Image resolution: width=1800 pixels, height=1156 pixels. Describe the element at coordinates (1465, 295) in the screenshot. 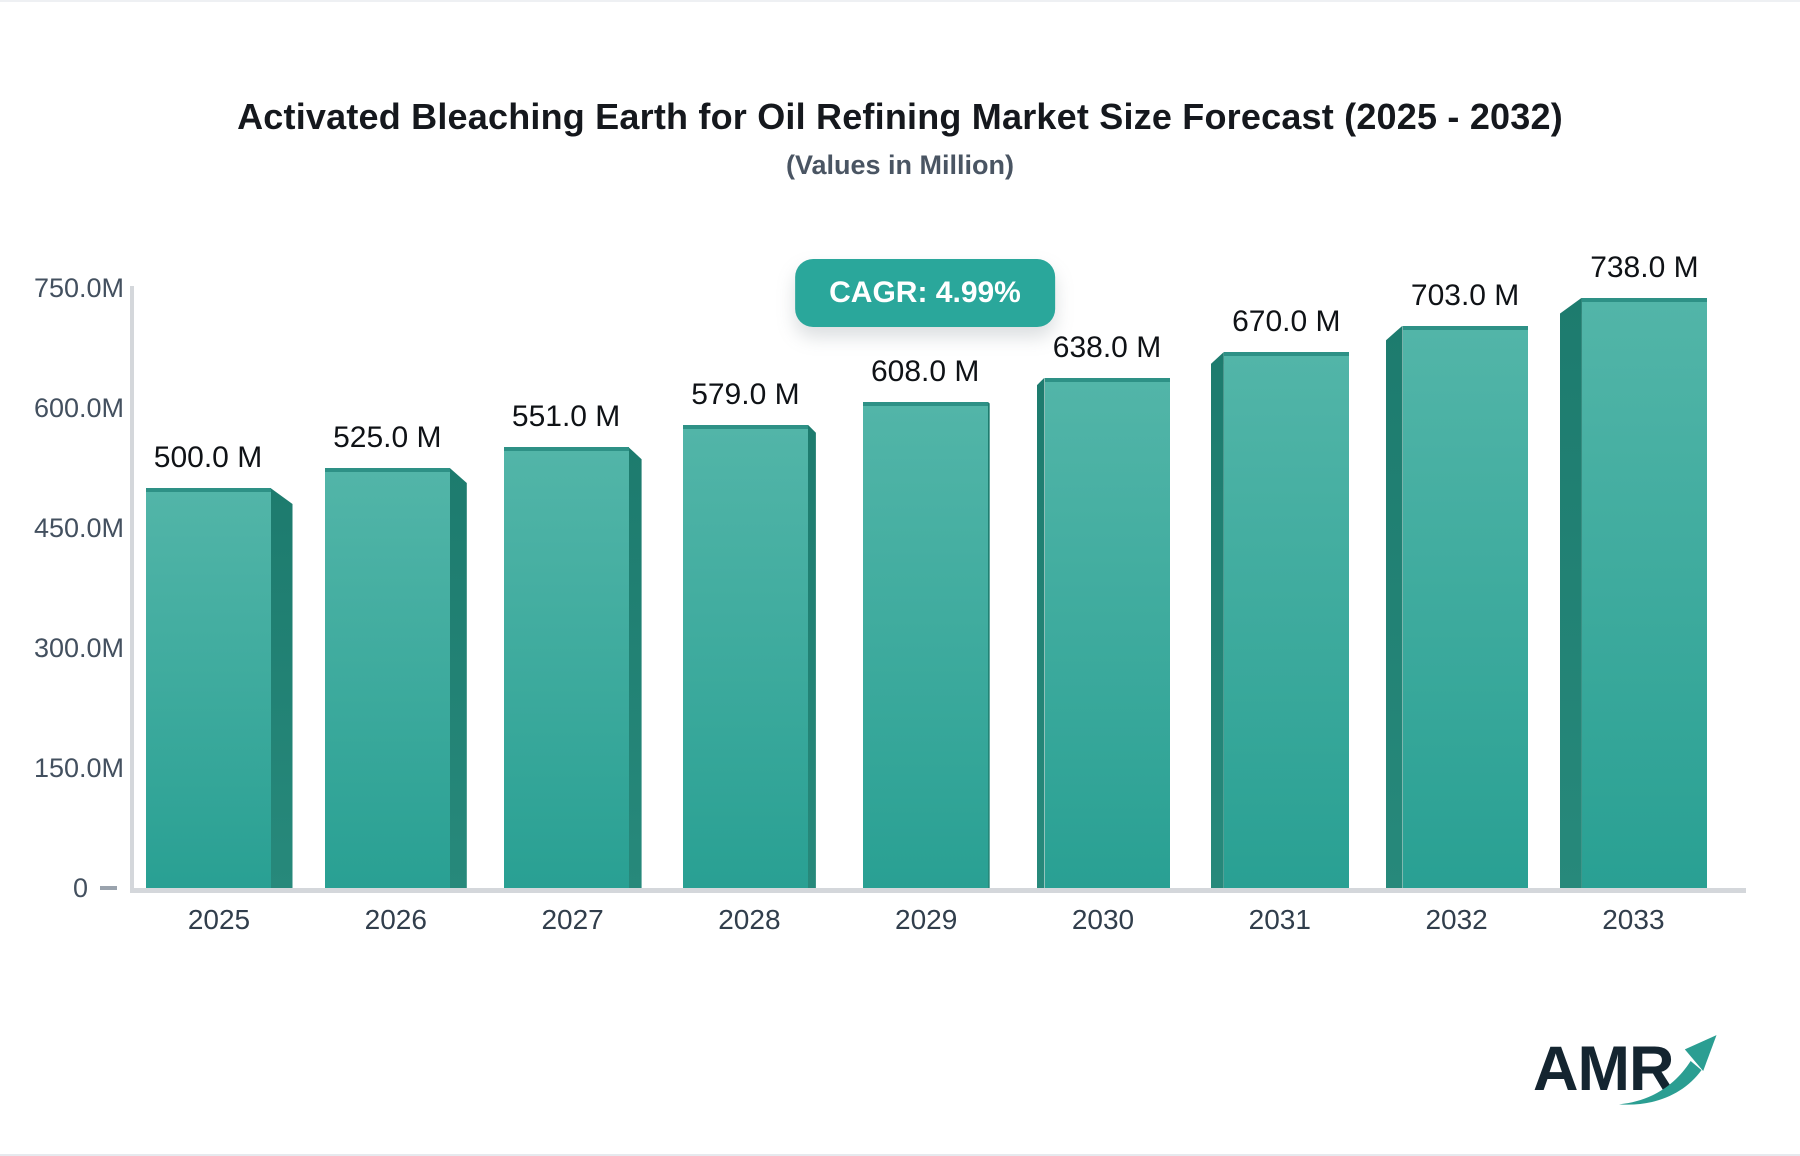

I see `bar-2032-value-label: 703.0 M` at that location.